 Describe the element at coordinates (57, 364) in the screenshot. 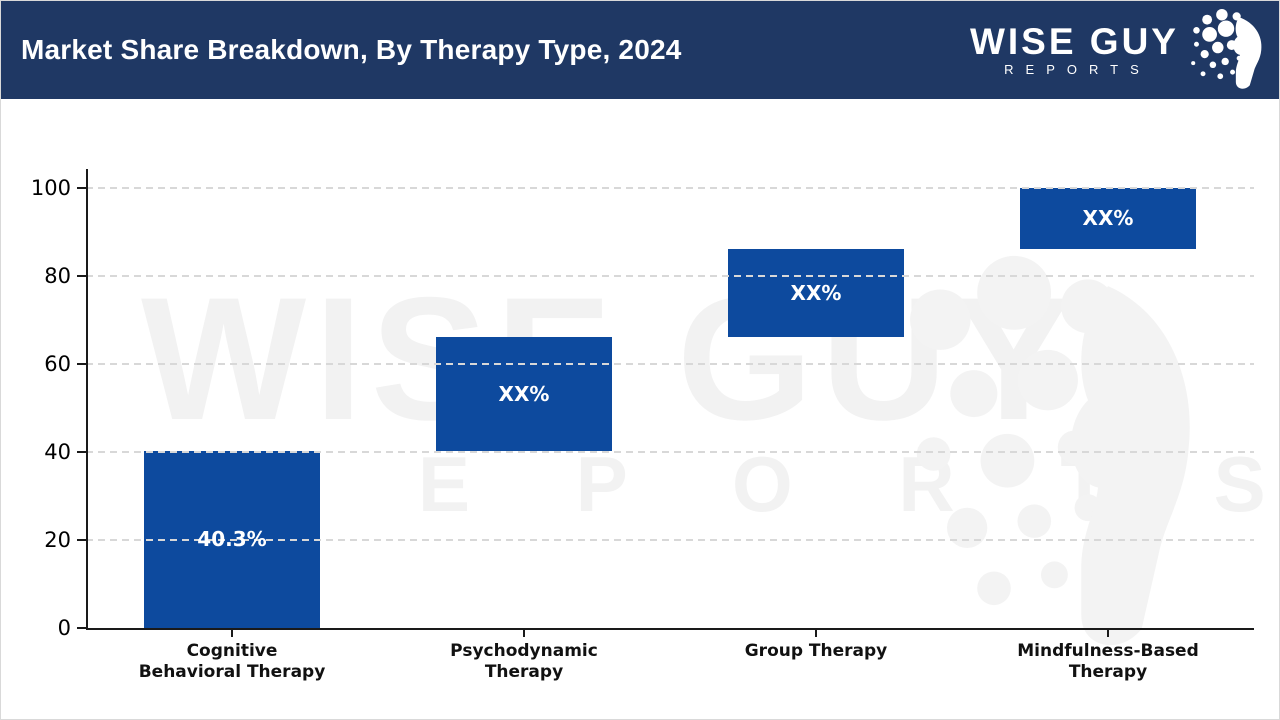

I see `y-tick-label: 60` at that location.